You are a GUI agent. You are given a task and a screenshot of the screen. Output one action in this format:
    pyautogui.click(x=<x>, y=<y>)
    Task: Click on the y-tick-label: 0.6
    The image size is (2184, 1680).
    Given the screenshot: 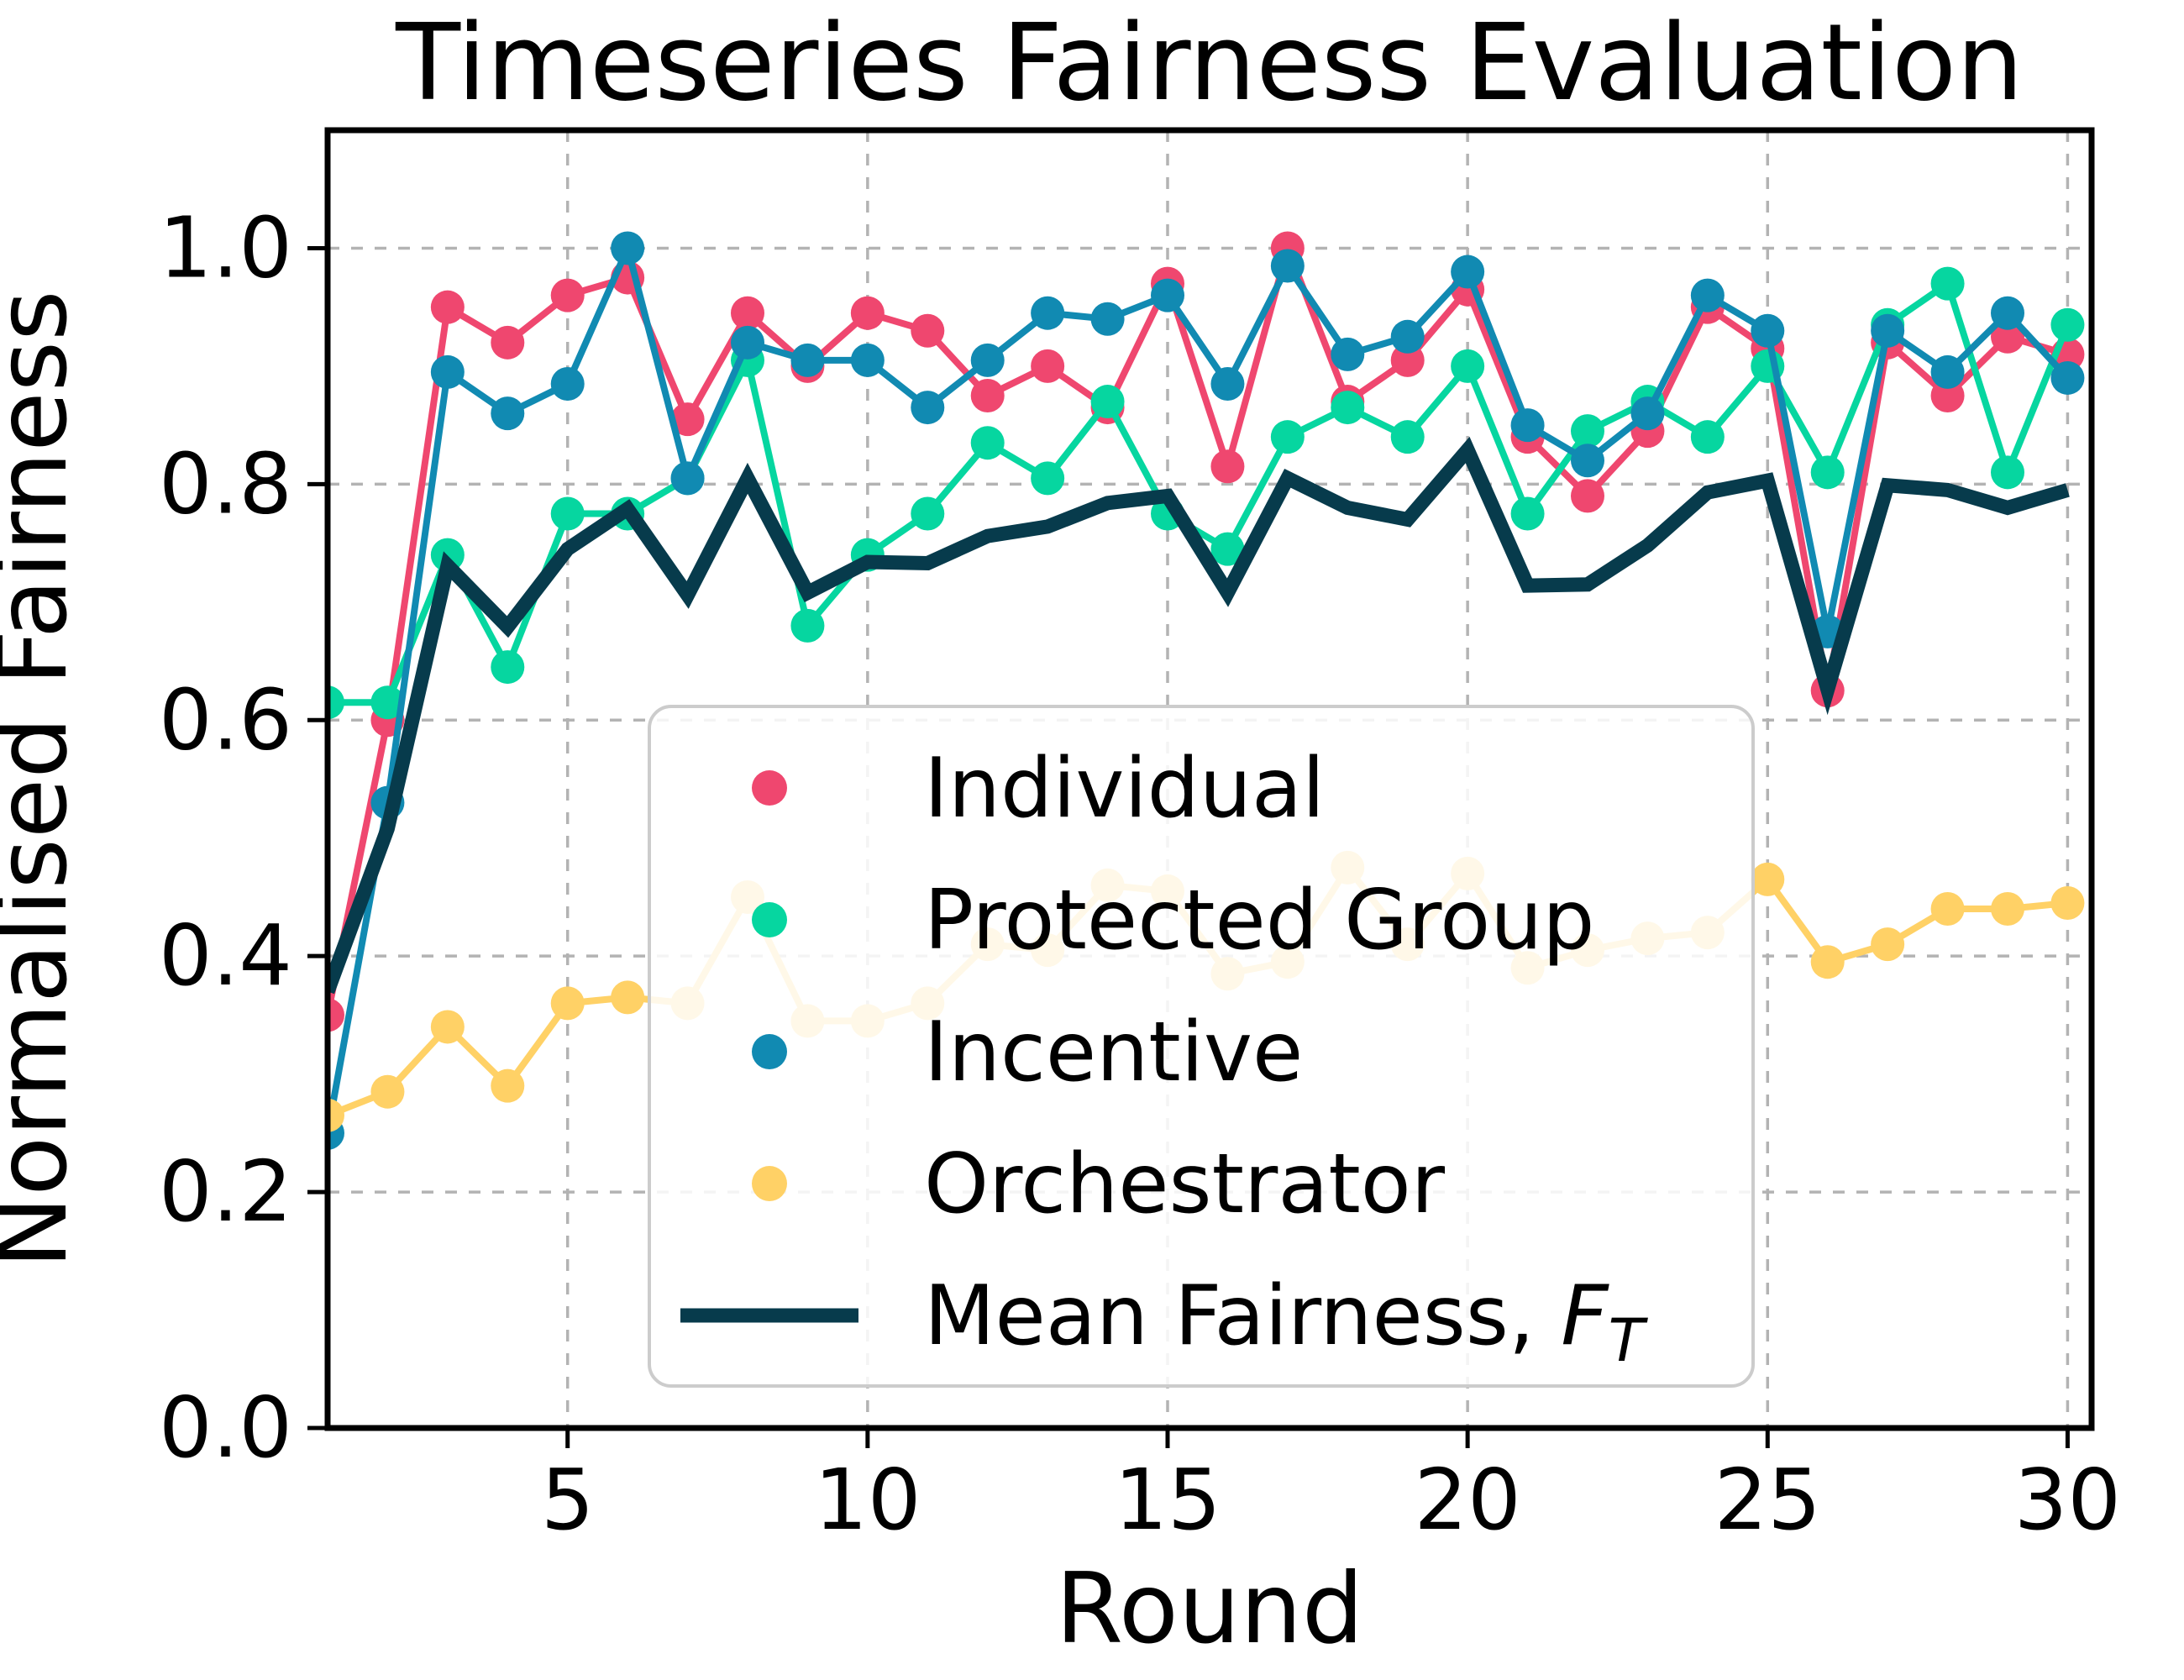 What is the action you would take?
    pyautogui.click(x=225, y=719)
    